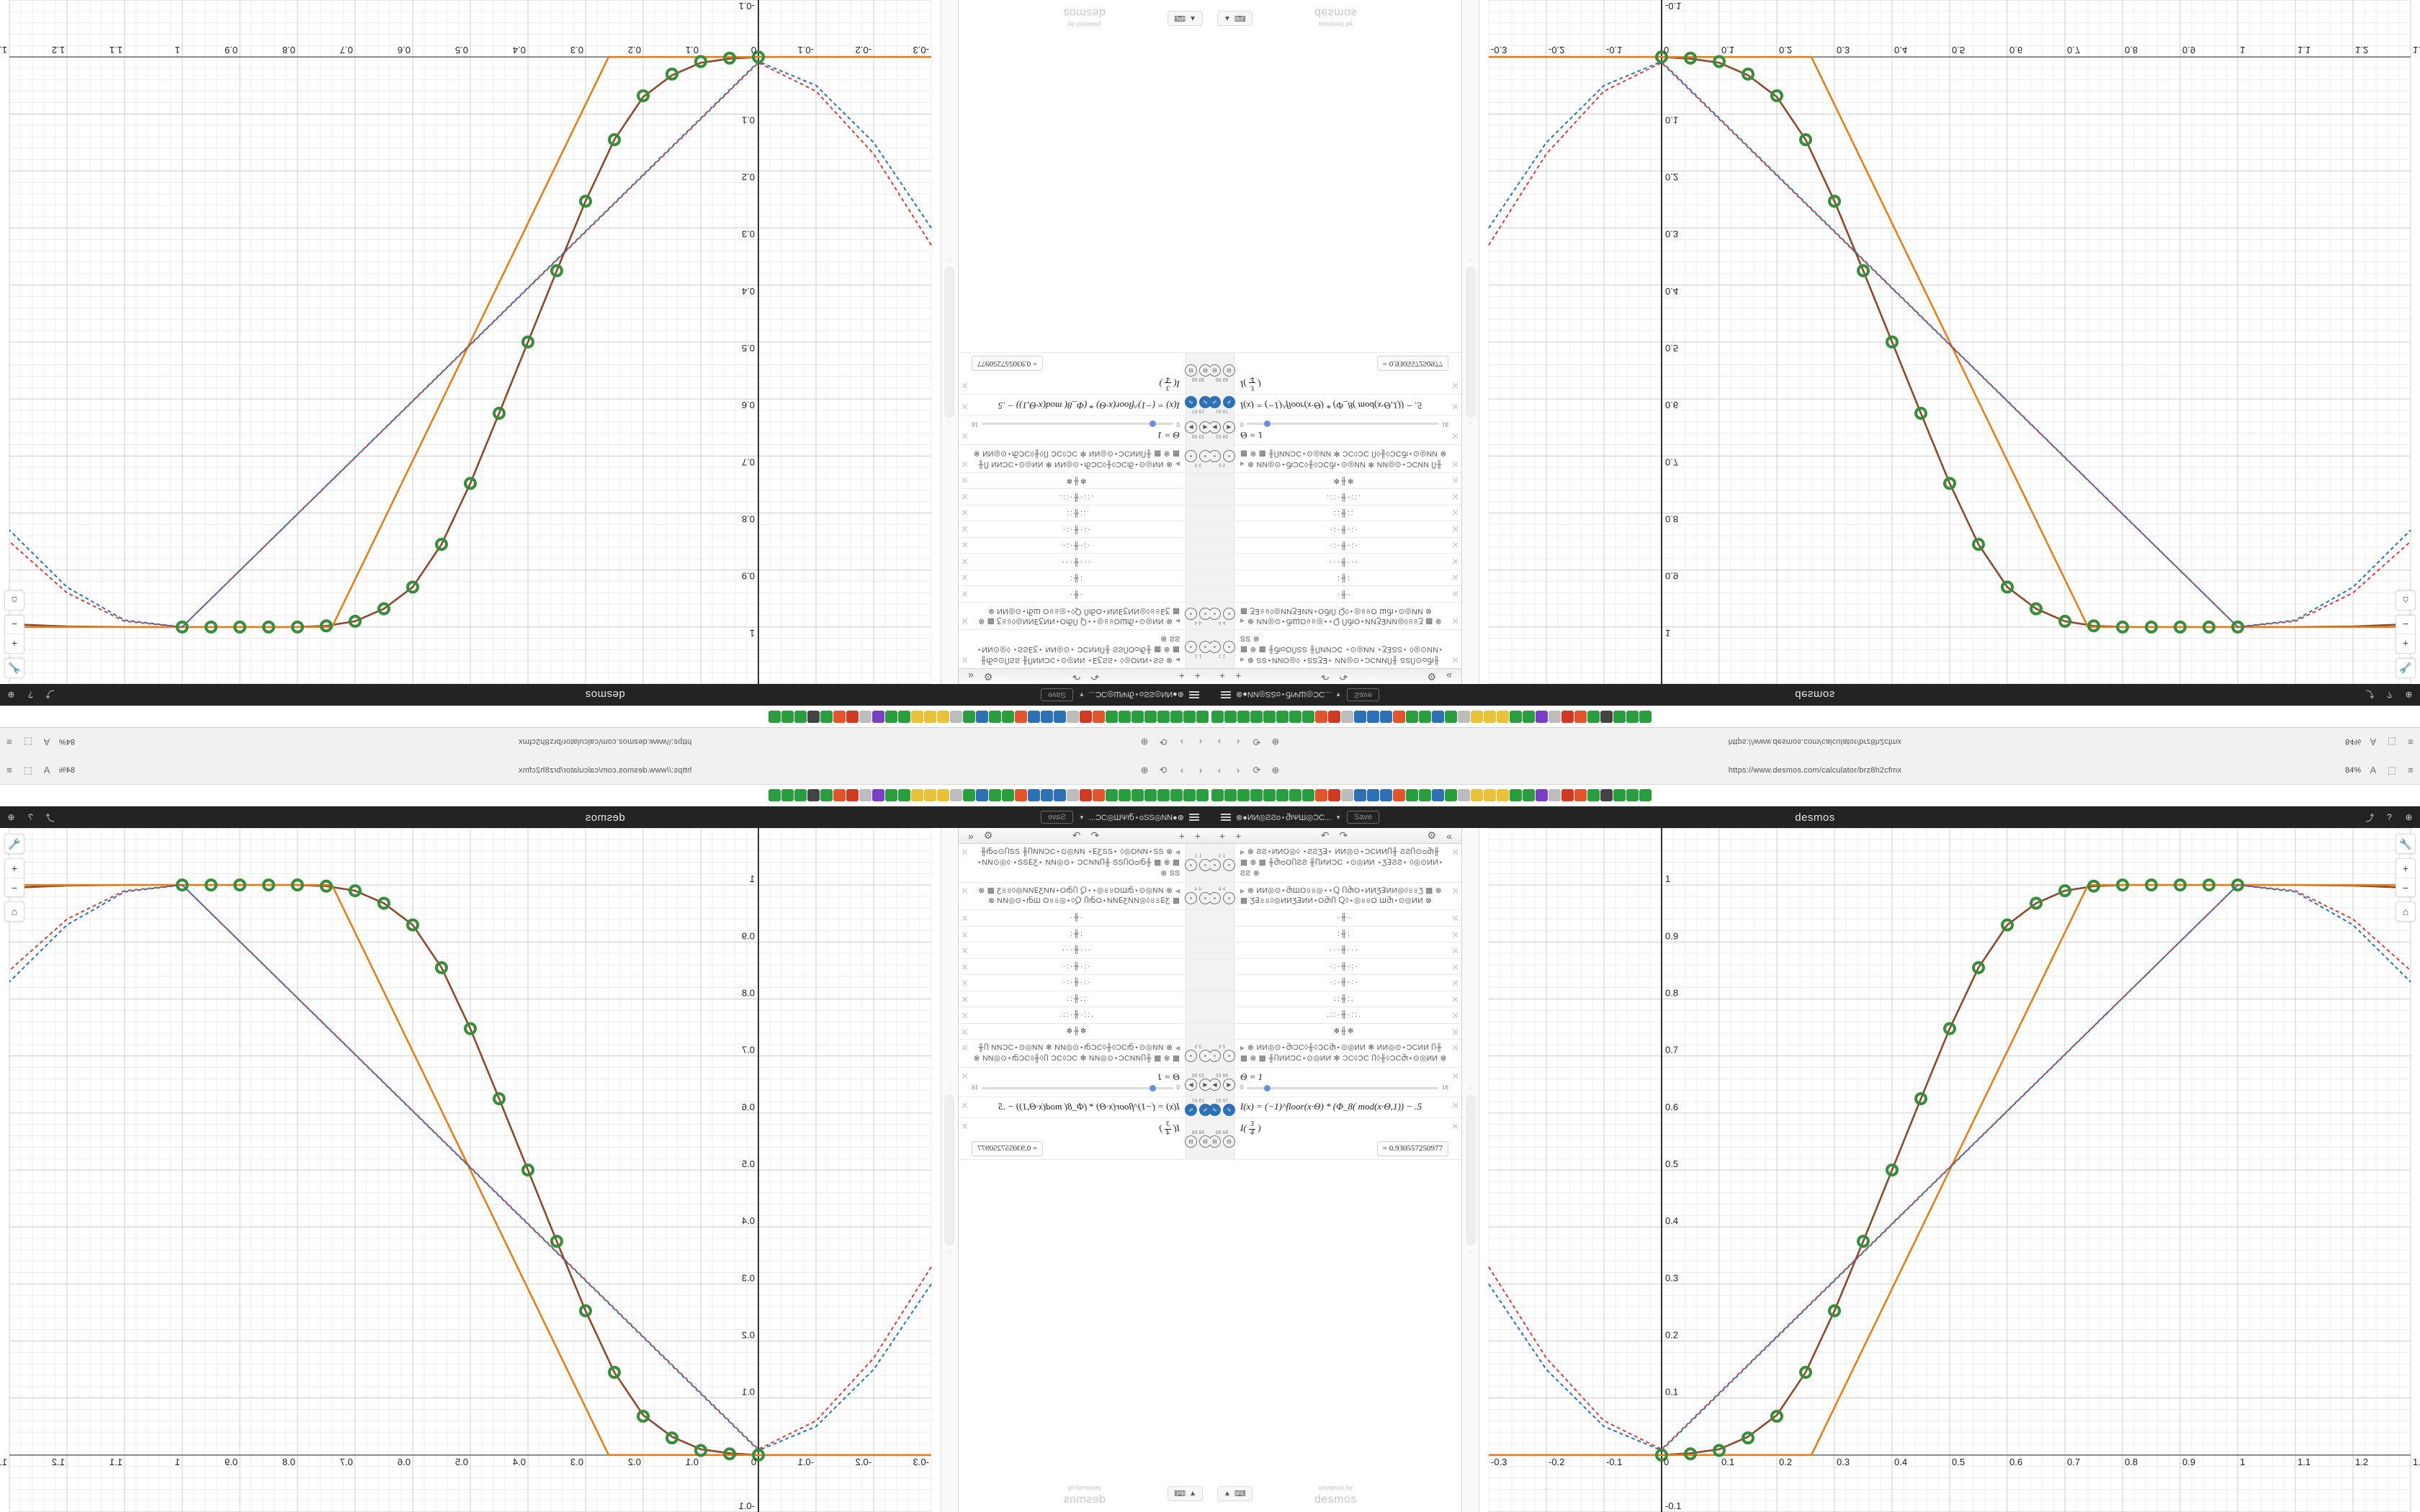  What do you see at coordinates (1363, 817) in the screenshot?
I see `save-button: Save` at bounding box center [1363, 817].